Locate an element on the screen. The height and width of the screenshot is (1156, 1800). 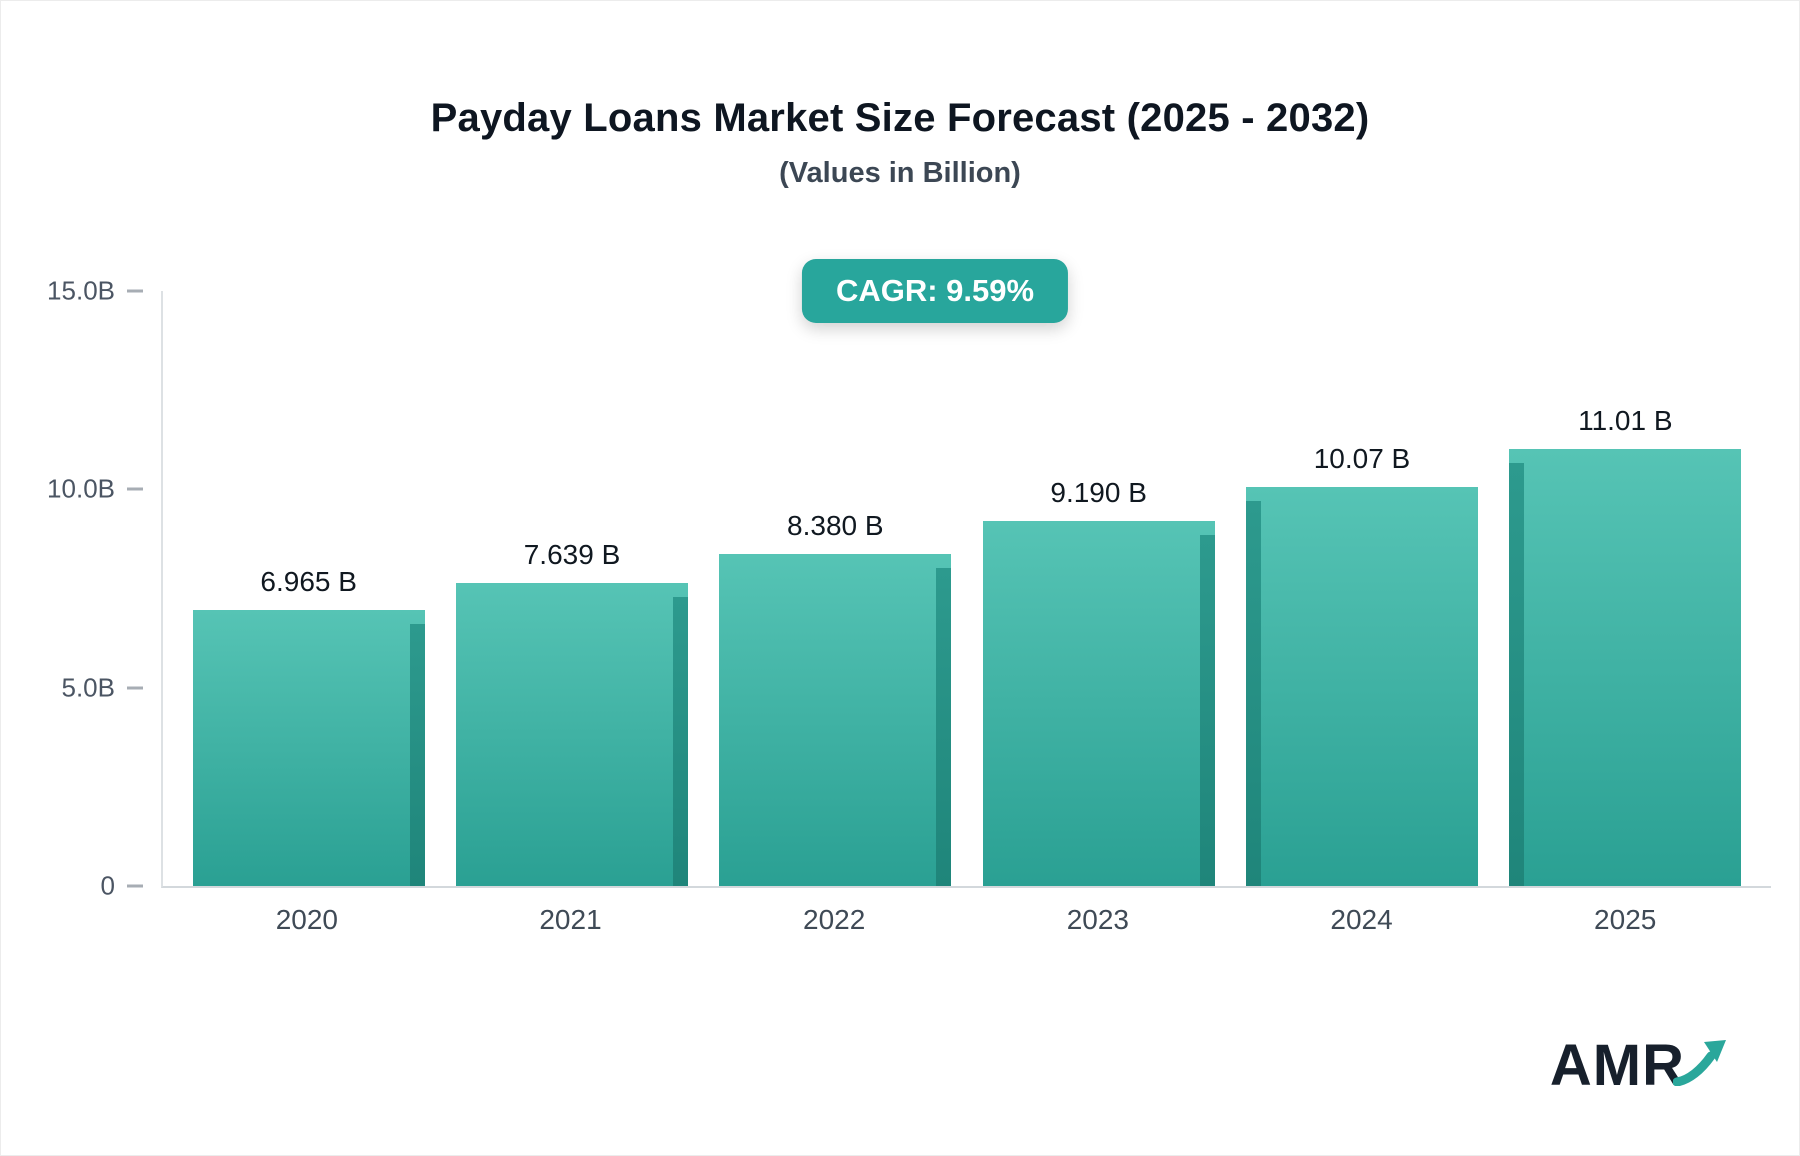
cagr-badge: CAGR: 9.59% is located at coordinates (935, 291).